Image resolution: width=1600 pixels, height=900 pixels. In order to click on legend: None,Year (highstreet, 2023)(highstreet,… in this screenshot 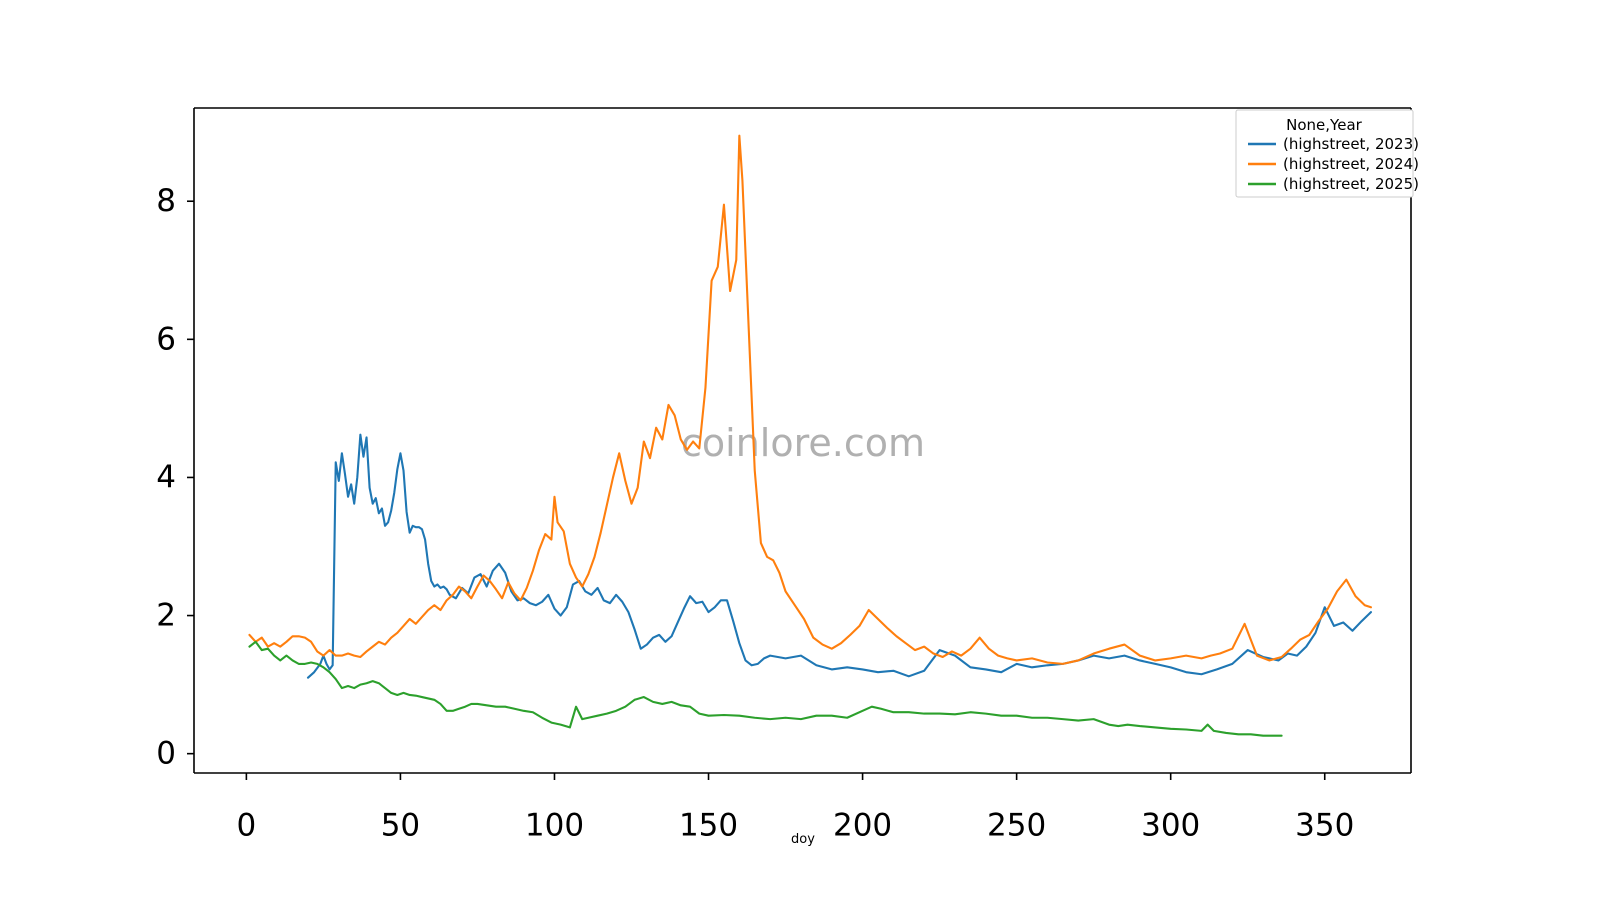, I will do `click(1327, 153)`.